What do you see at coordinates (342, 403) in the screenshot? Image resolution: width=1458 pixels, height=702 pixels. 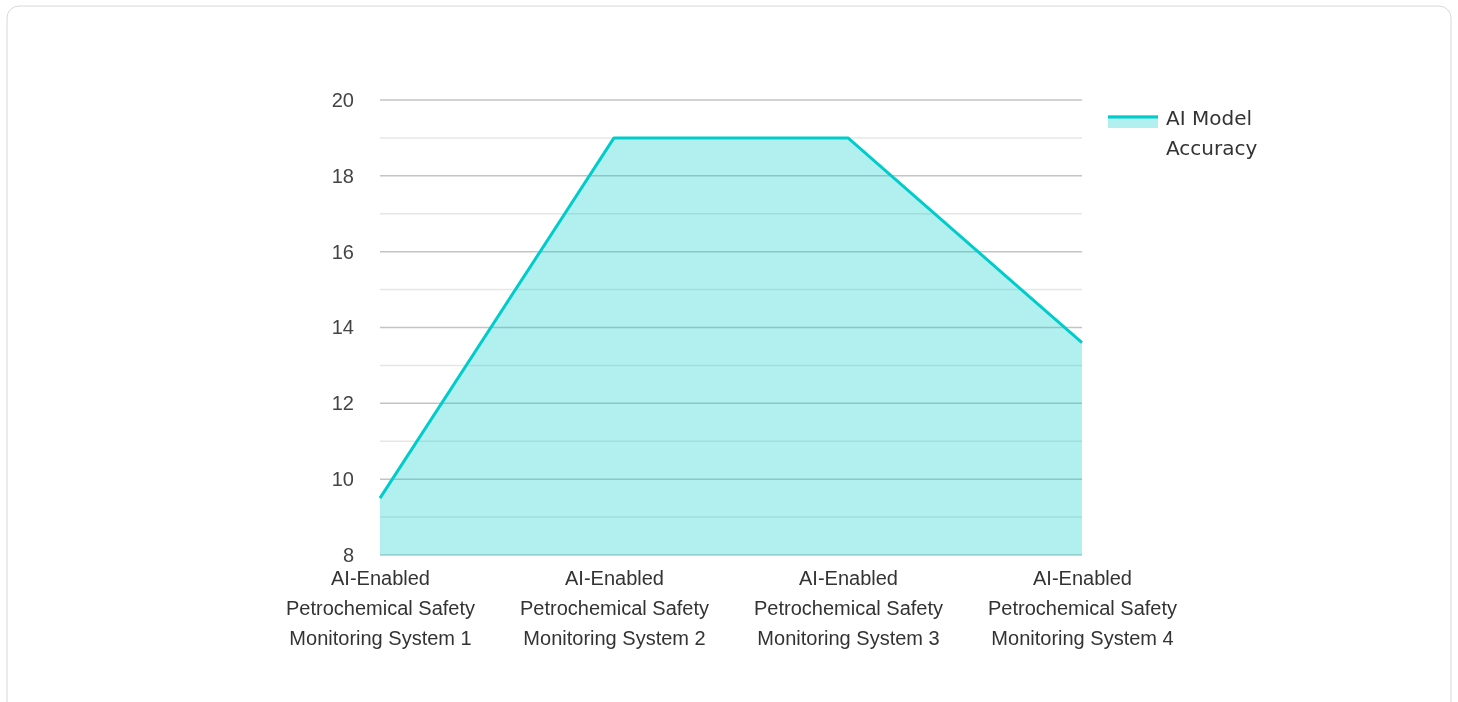 I see `y-tick-label: 12` at bounding box center [342, 403].